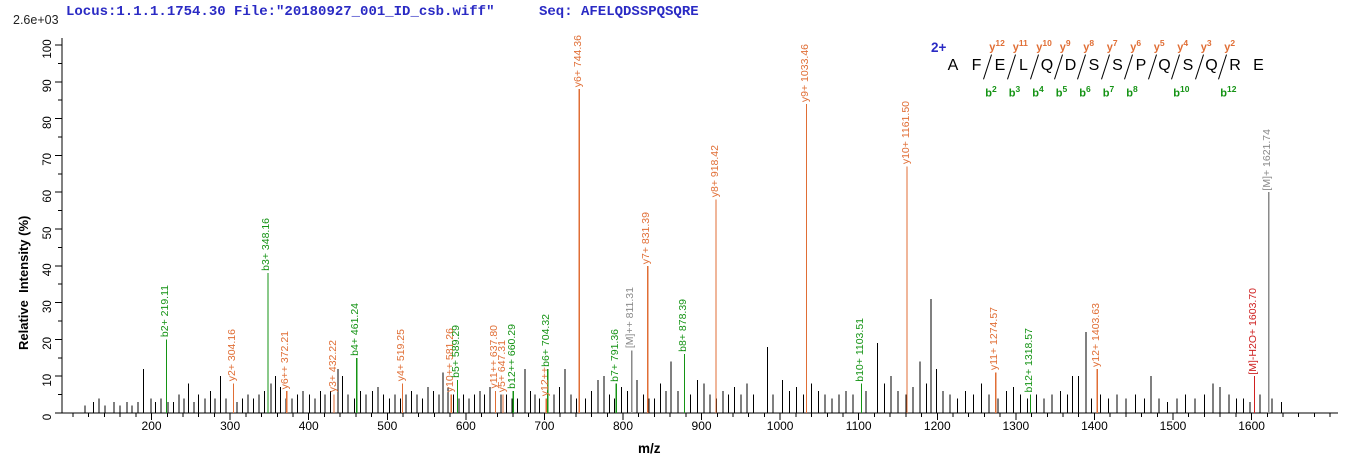 The width and height of the screenshot is (1362, 473). What do you see at coordinates (649, 448) in the screenshot?
I see `x-axis-title: m/z` at bounding box center [649, 448].